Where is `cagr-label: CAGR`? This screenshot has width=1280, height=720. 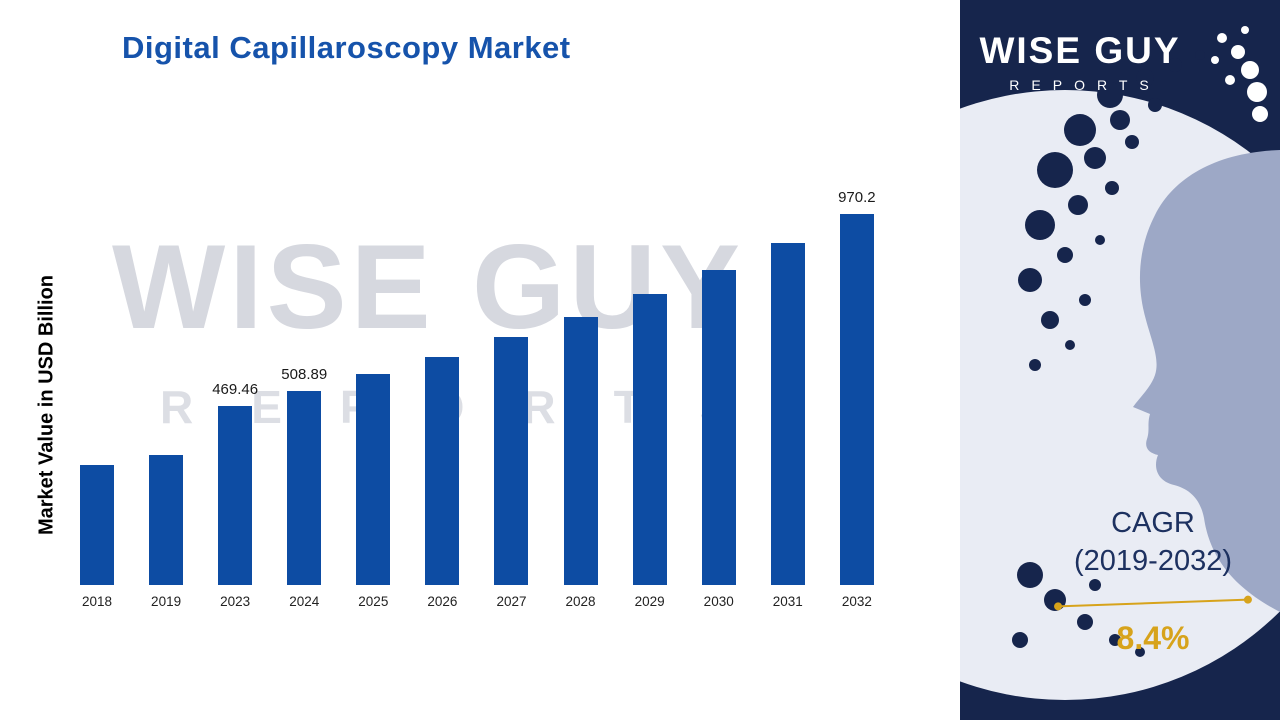
cagr-label: CAGR is located at coordinates (1153, 523).